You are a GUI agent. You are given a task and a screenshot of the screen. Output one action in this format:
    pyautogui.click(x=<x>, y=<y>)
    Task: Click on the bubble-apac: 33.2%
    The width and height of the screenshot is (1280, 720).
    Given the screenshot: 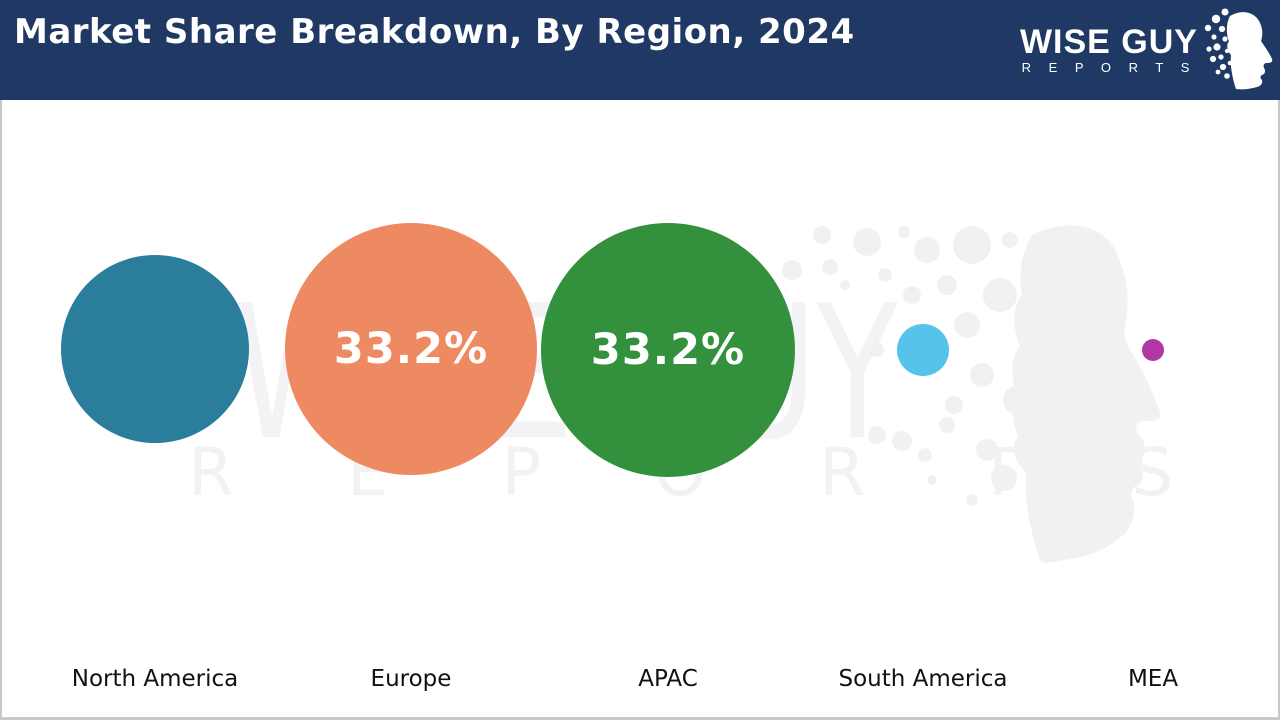 What is the action you would take?
    pyautogui.click(x=668, y=350)
    